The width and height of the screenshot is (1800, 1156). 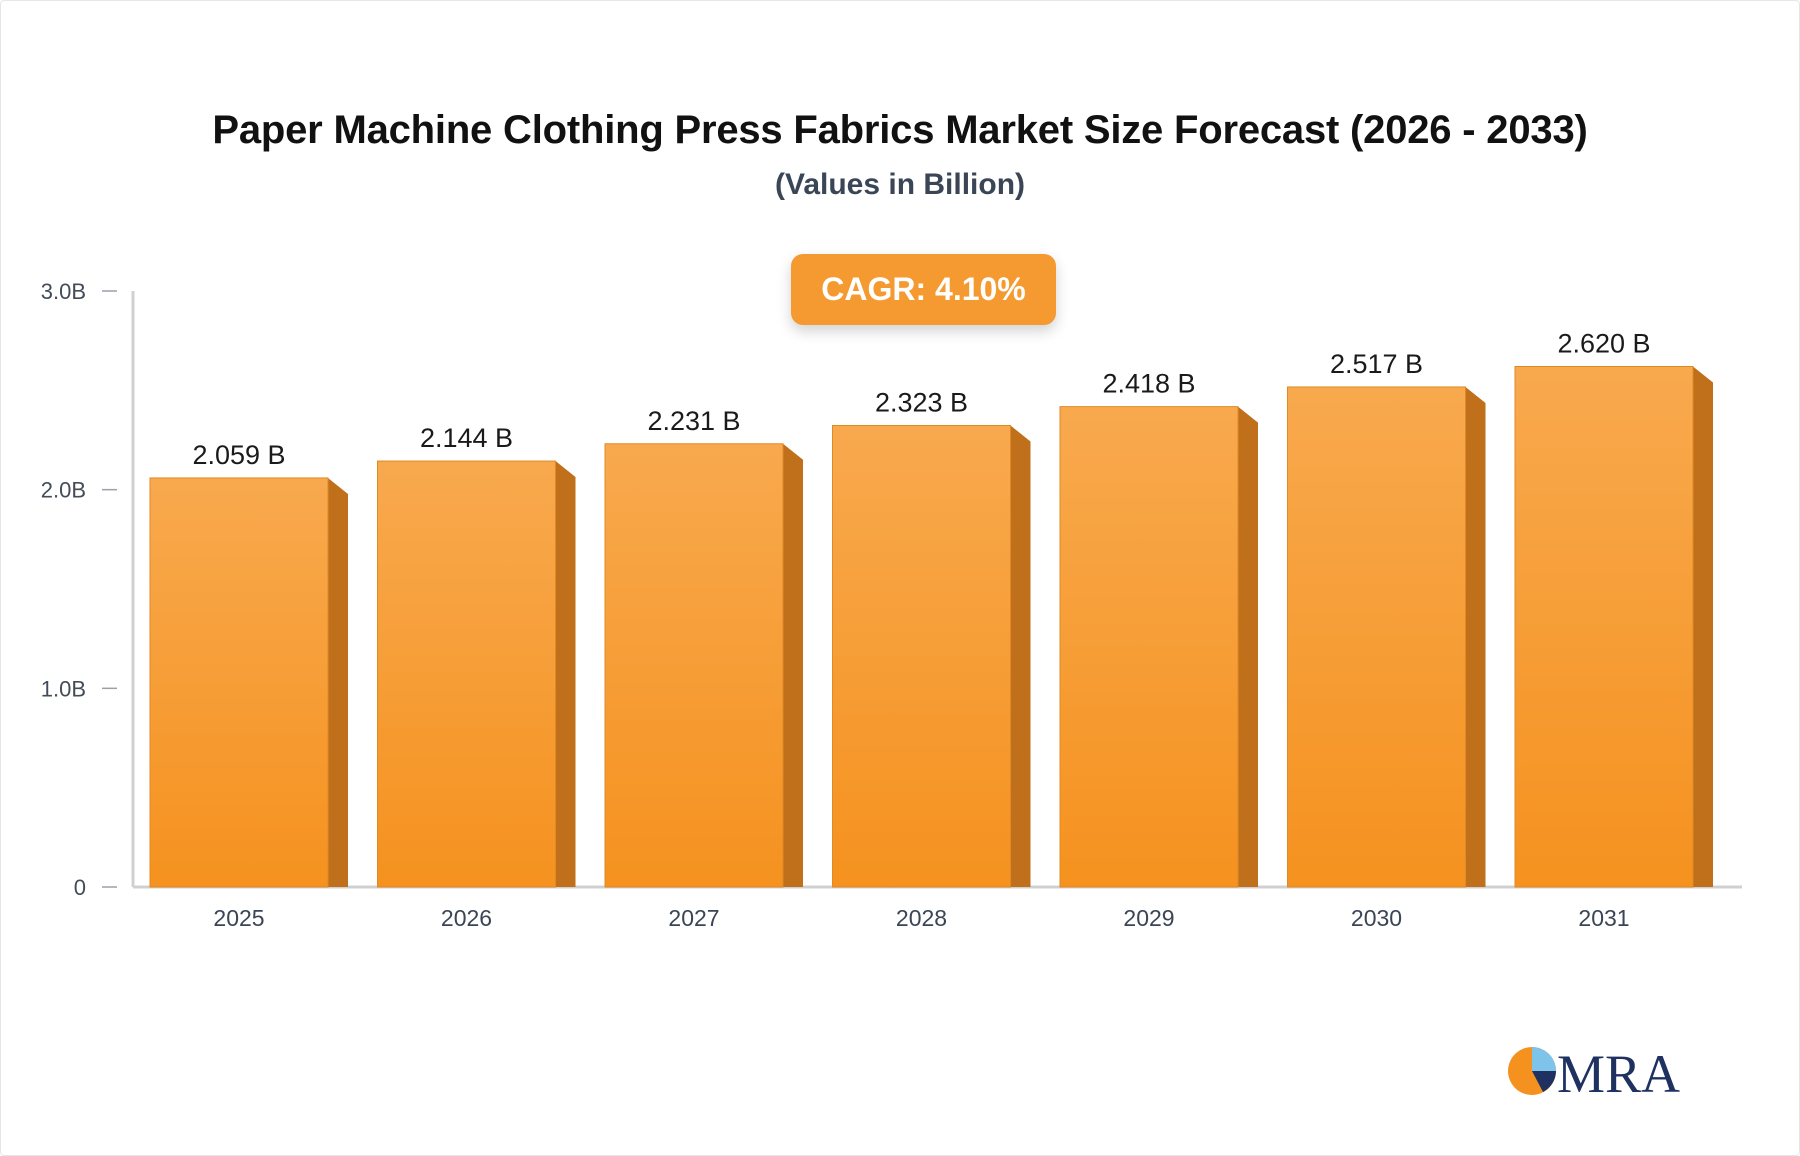 I want to click on chart-subtitle: (Values in Billion), so click(x=900, y=184).